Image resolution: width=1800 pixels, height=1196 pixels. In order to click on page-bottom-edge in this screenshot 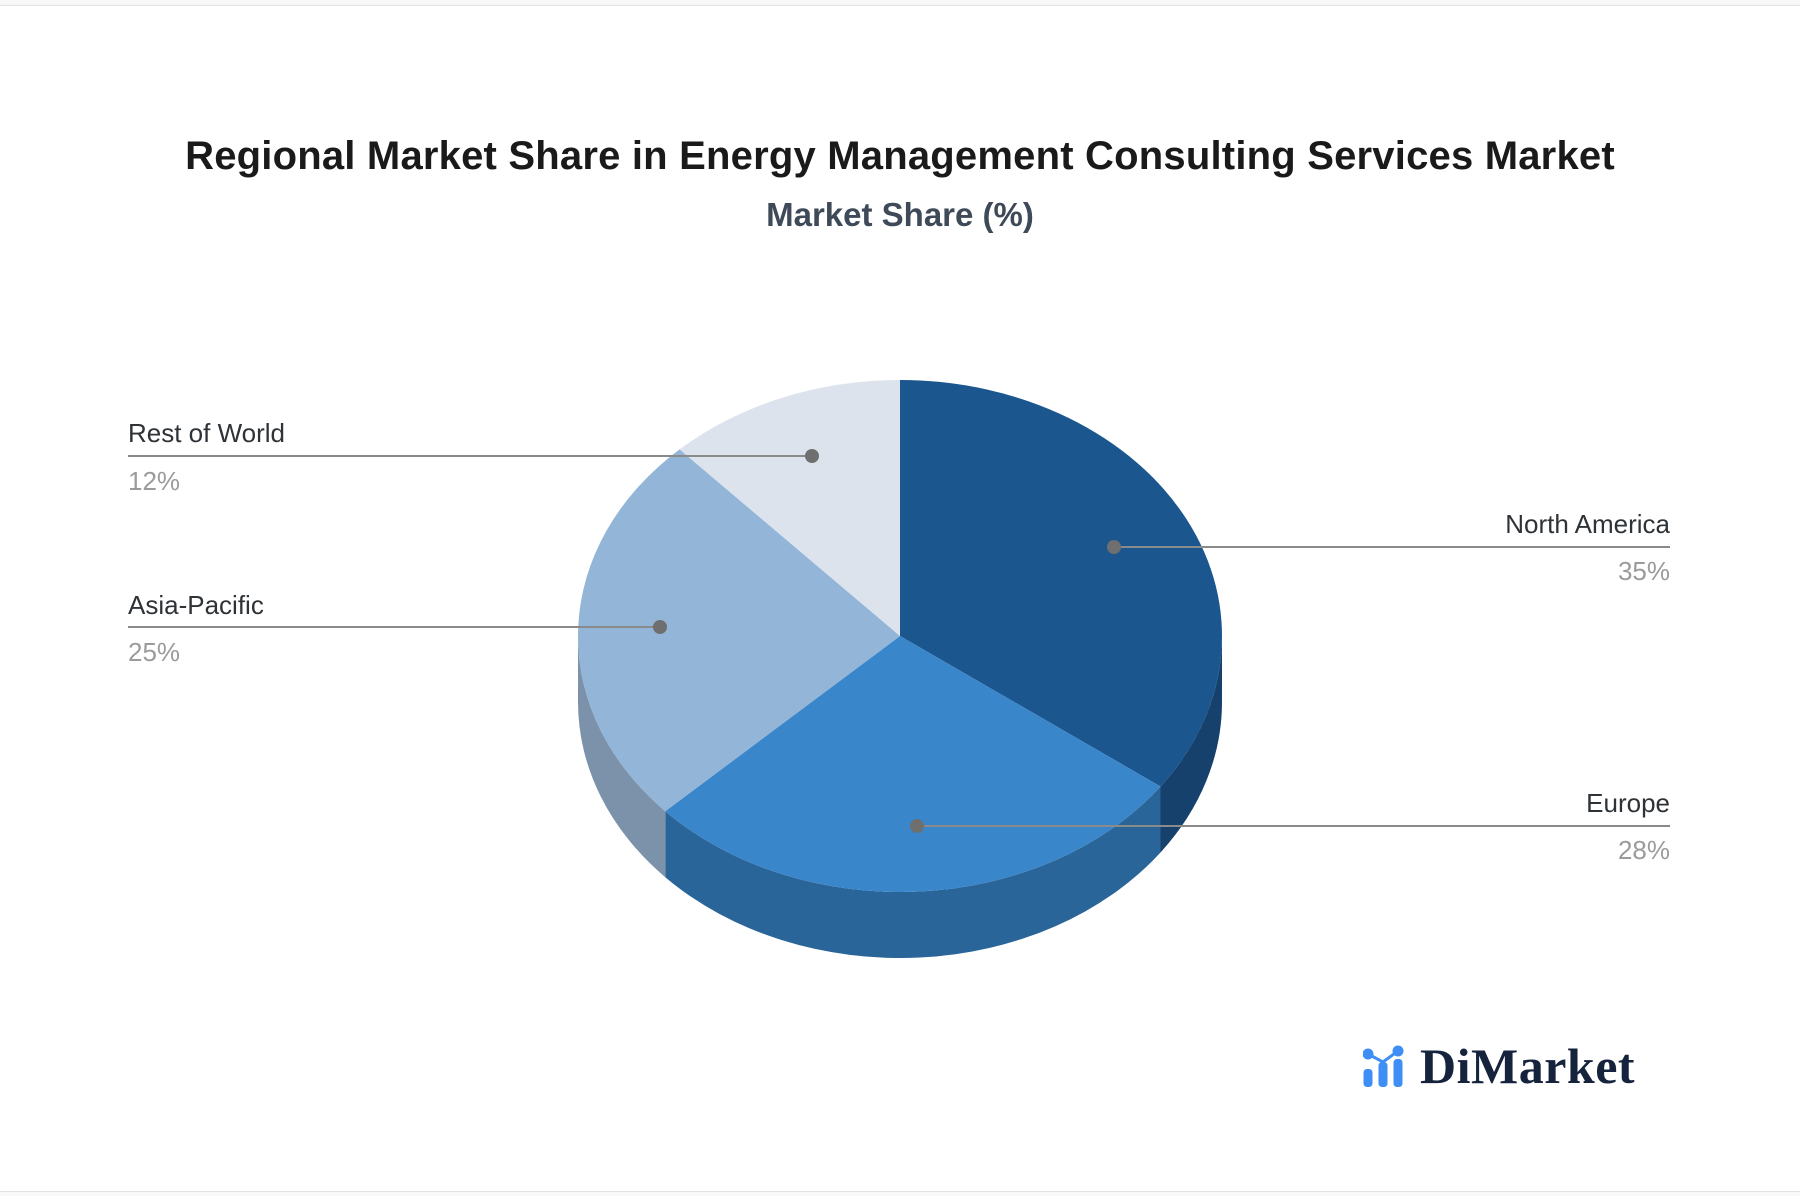, I will do `click(900, 1193)`.